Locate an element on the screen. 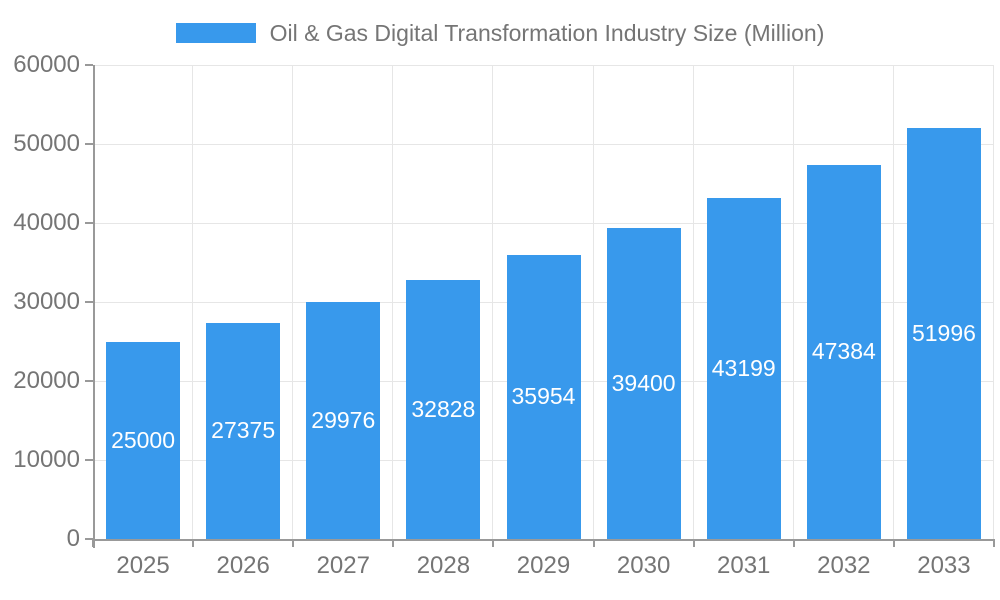  bar-value-label: 47384 is located at coordinates (843, 351).